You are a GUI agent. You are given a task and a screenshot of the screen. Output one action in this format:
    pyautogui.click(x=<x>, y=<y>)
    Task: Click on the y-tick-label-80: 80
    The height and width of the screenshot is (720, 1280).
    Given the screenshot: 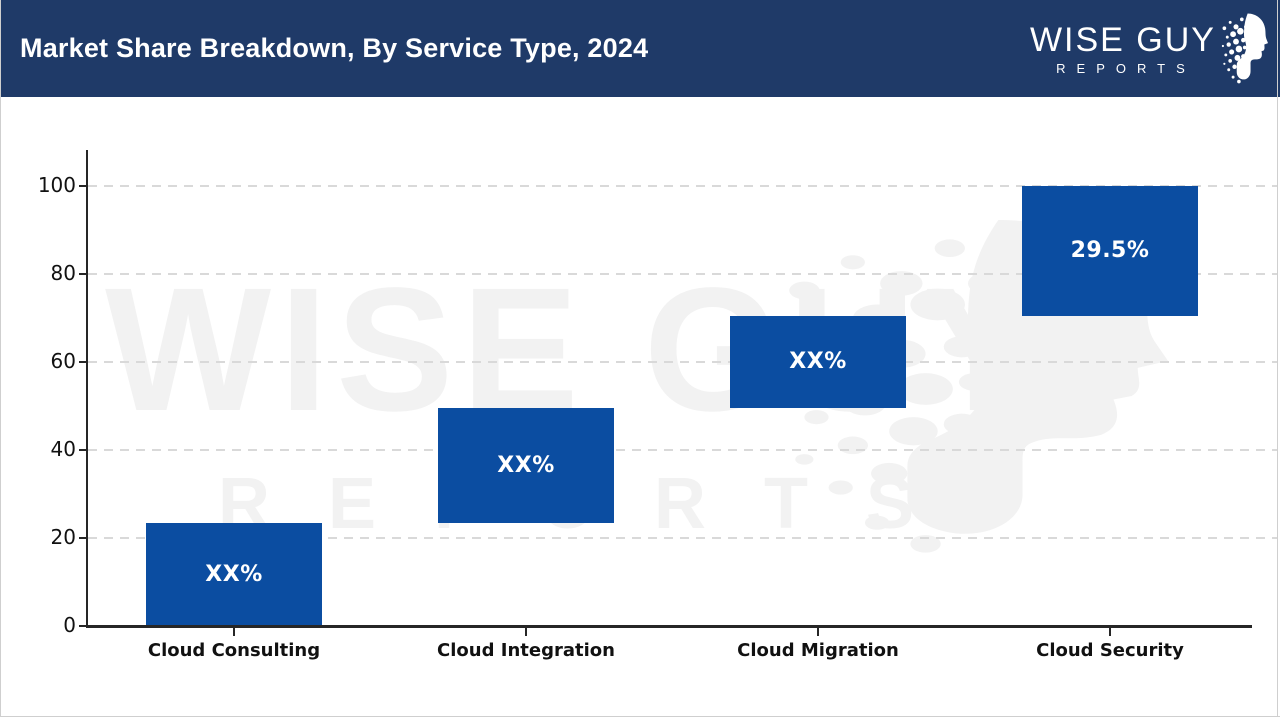 What is the action you would take?
    pyautogui.click(x=63, y=273)
    